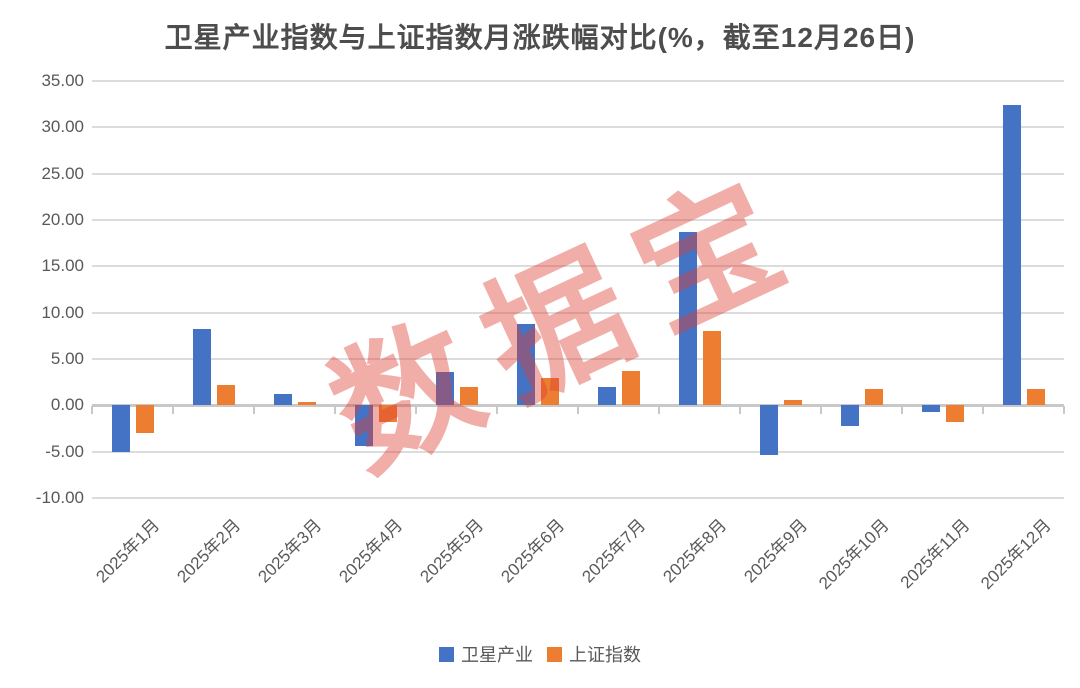  Describe the element at coordinates (533, 551) in the screenshot. I see `x-axis-label: 2025年6月` at that location.